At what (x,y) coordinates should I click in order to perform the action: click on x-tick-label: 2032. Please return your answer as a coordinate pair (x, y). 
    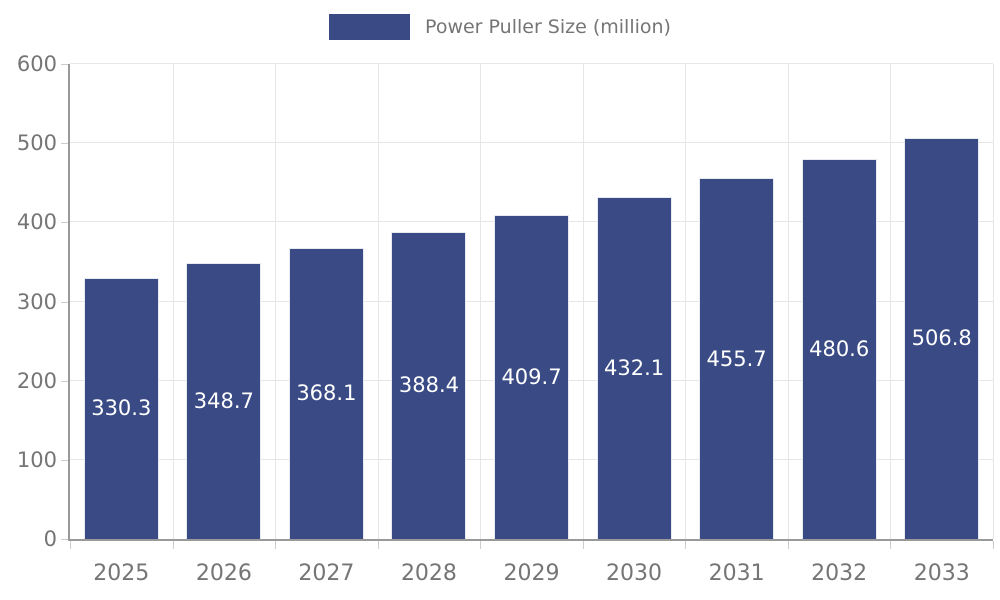
    Looking at the image, I should click on (839, 573).